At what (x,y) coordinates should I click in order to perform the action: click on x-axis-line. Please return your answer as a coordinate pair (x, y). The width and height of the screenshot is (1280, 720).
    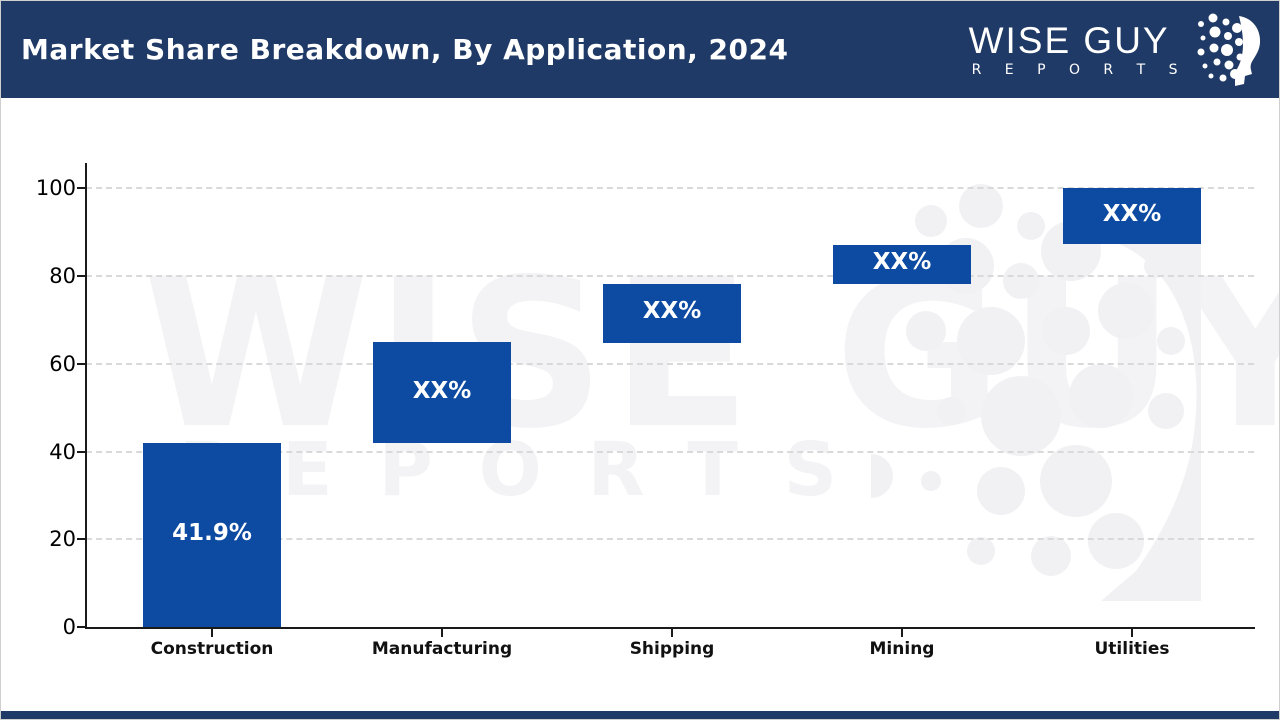
    Looking at the image, I should click on (670, 628).